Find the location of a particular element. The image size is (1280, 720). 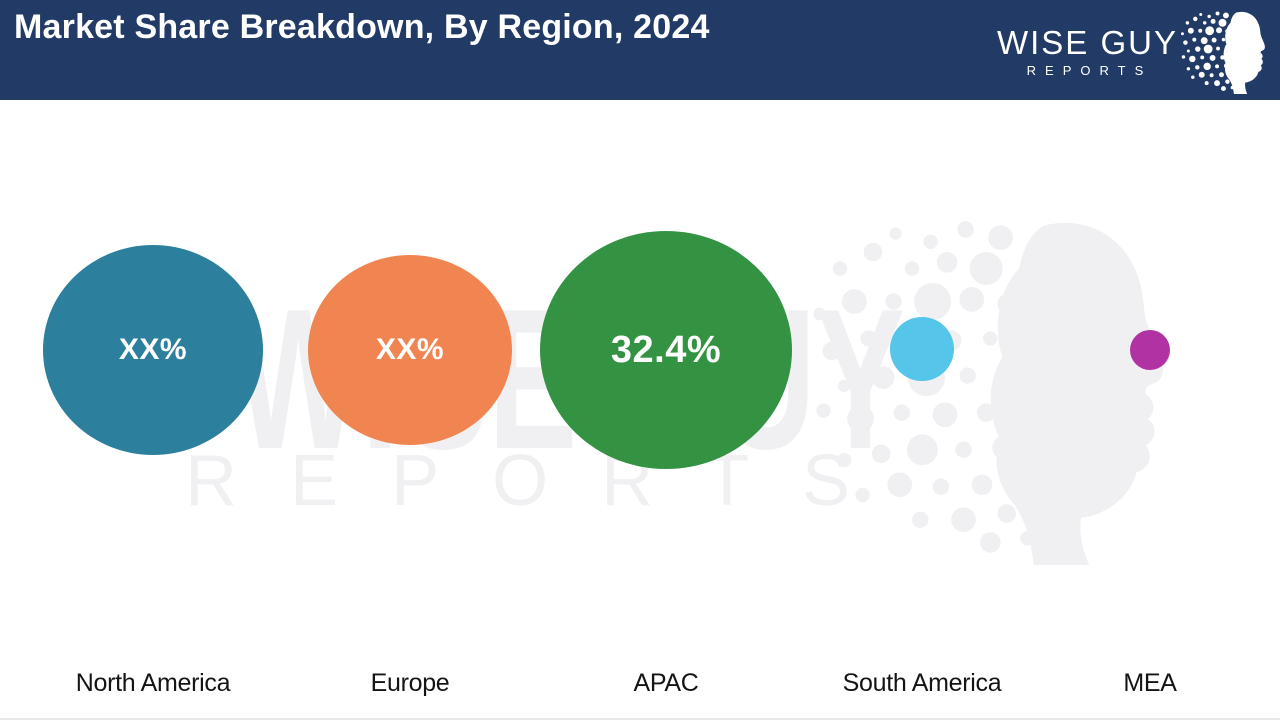

logo-wordmark: WISE GUY is located at coordinates (1087, 42).